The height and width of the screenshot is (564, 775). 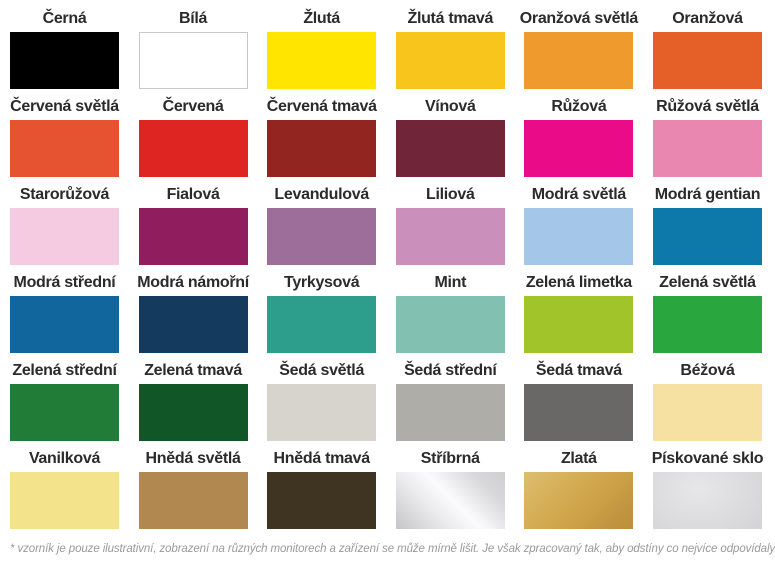 I want to click on swatch-label: Zelená střední, so click(x=64, y=370).